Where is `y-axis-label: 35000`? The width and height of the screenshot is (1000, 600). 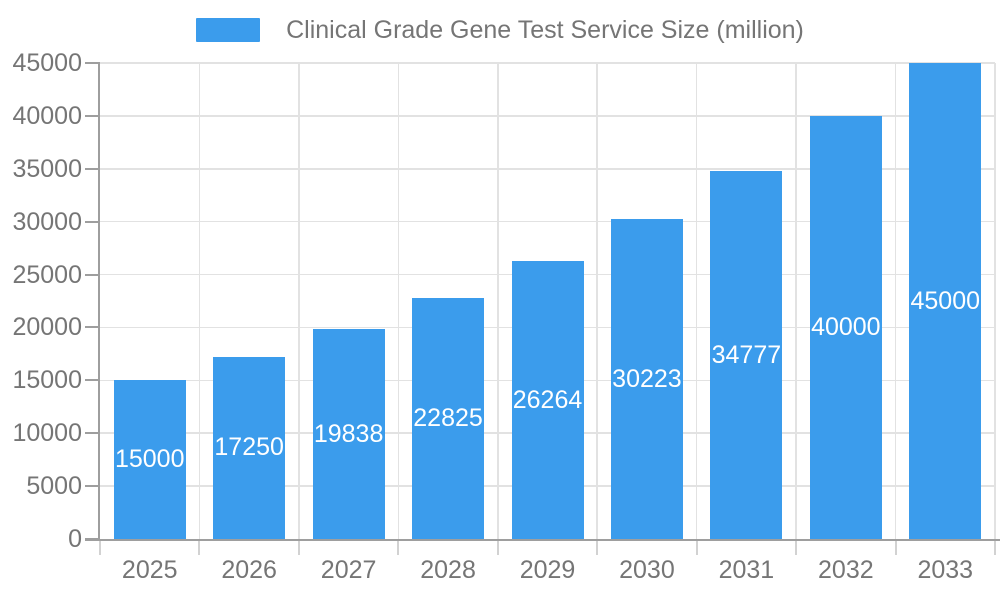 y-axis-label: 35000 is located at coordinates (47, 168).